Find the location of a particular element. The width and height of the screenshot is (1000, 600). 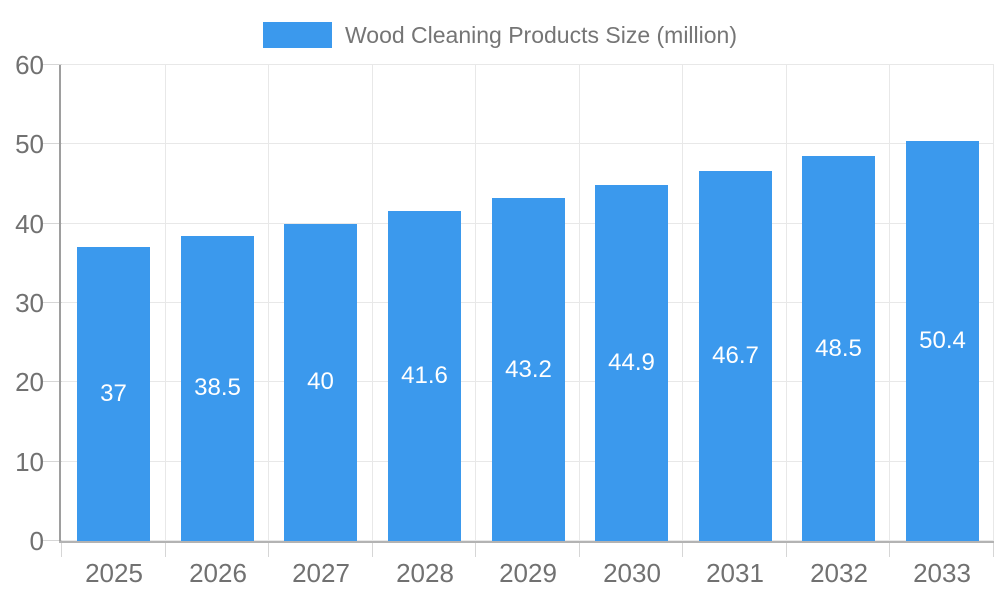

bar-value-label: 48.5 is located at coordinates (838, 348).